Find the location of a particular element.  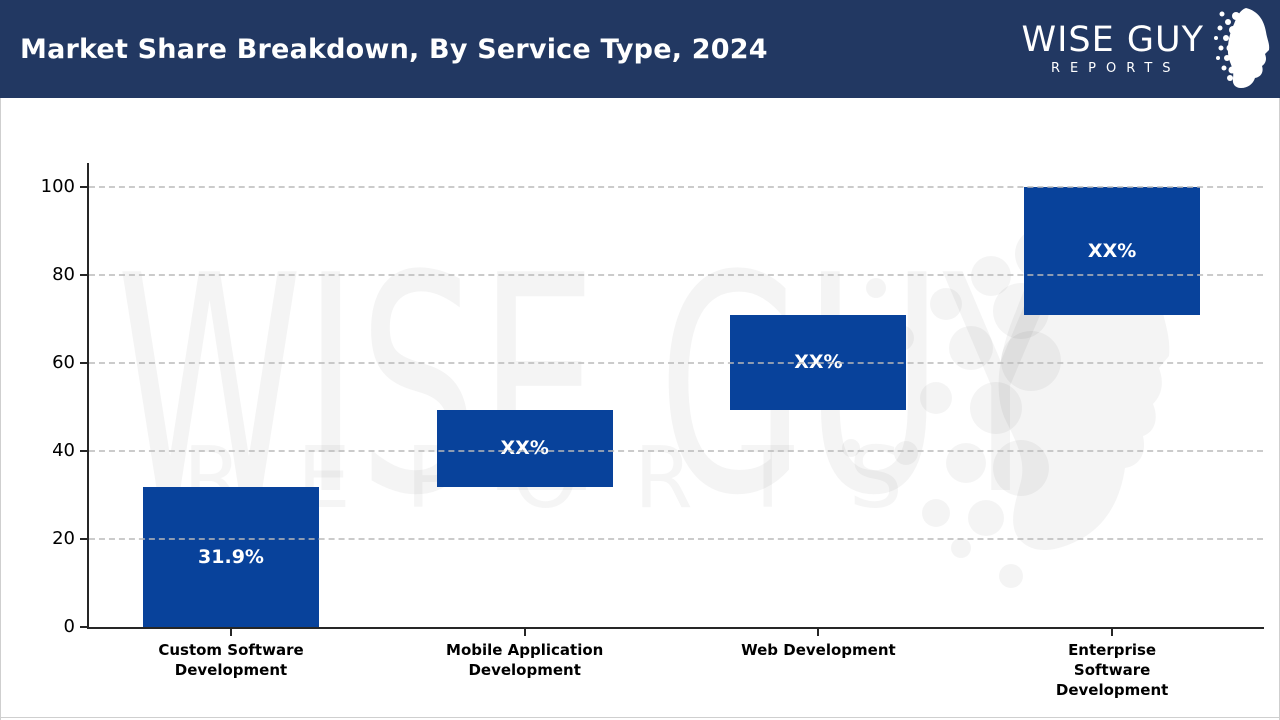

category-label: Mobile Application Development is located at coordinates (525, 660).